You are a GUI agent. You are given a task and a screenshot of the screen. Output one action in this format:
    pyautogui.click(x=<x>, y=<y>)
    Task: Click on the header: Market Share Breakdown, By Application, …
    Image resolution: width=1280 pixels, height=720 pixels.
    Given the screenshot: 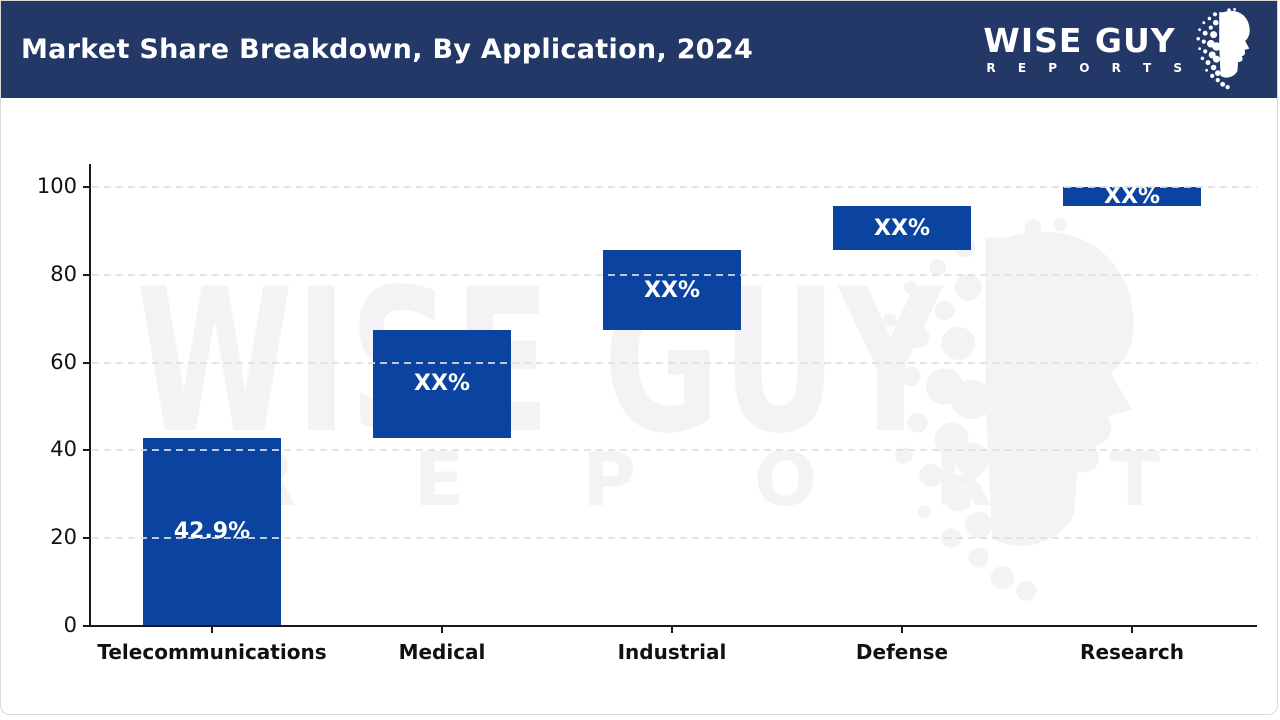 What is the action you would take?
    pyautogui.click(x=639, y=49)
    